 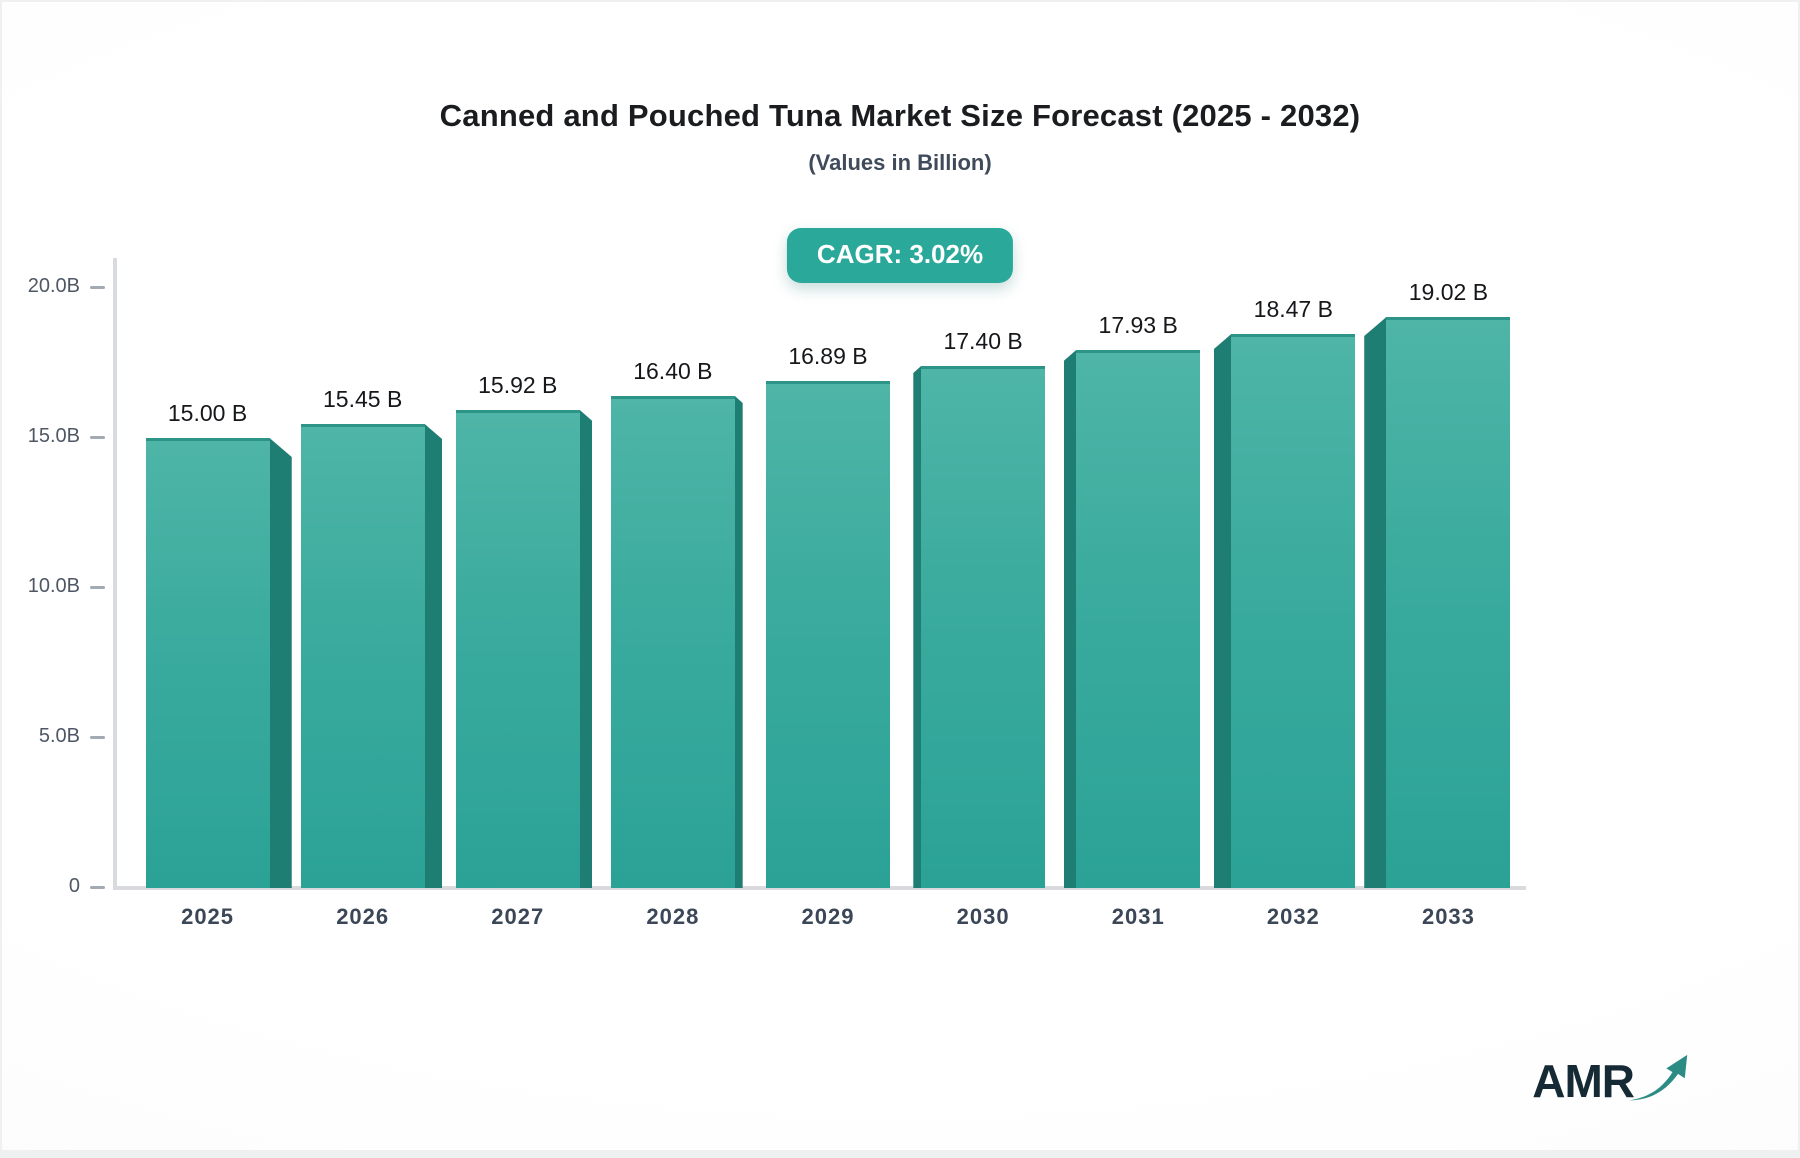 I want to click on bar-value-label: 15.45 B, so click(x=363, y=399).